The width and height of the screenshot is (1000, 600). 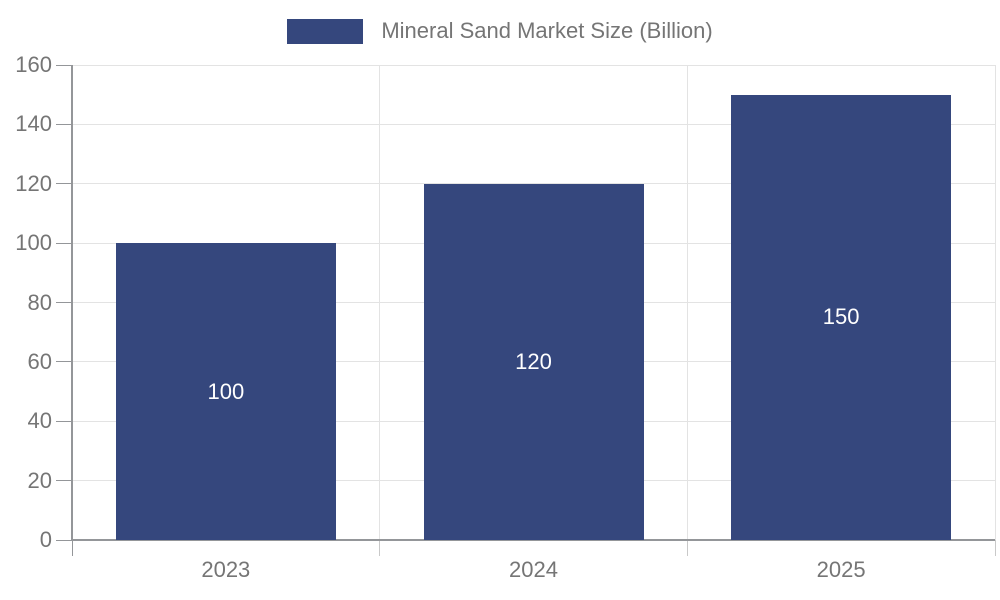 What do you see at coordinates (325, 31) in the screenshot?
I see `legend-swatch` at bounding box center [325, 31].